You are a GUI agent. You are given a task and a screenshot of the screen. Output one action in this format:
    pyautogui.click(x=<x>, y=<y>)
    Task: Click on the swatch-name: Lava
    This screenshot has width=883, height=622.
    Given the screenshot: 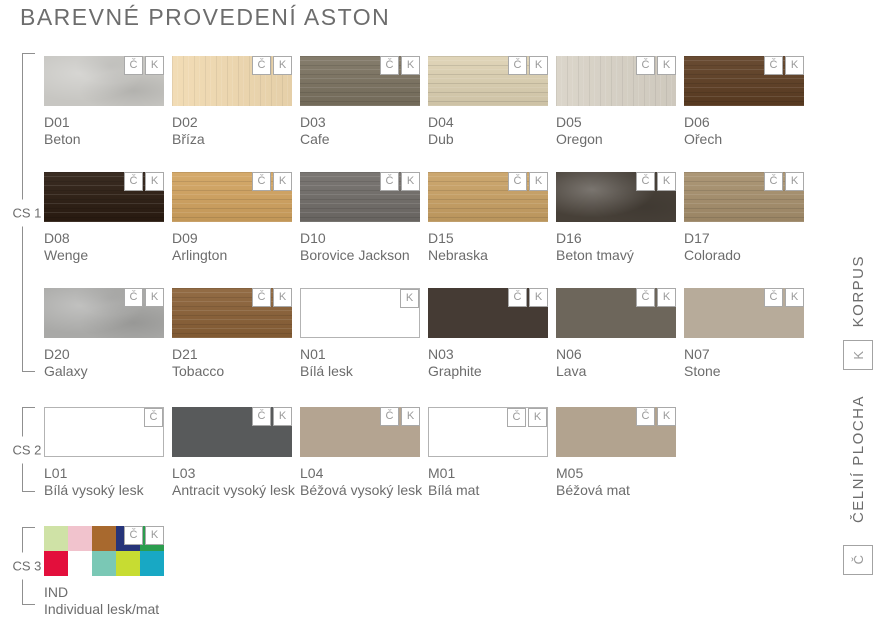 What is the action you would take?
    pyautogui.click(x=571, y=371)
    